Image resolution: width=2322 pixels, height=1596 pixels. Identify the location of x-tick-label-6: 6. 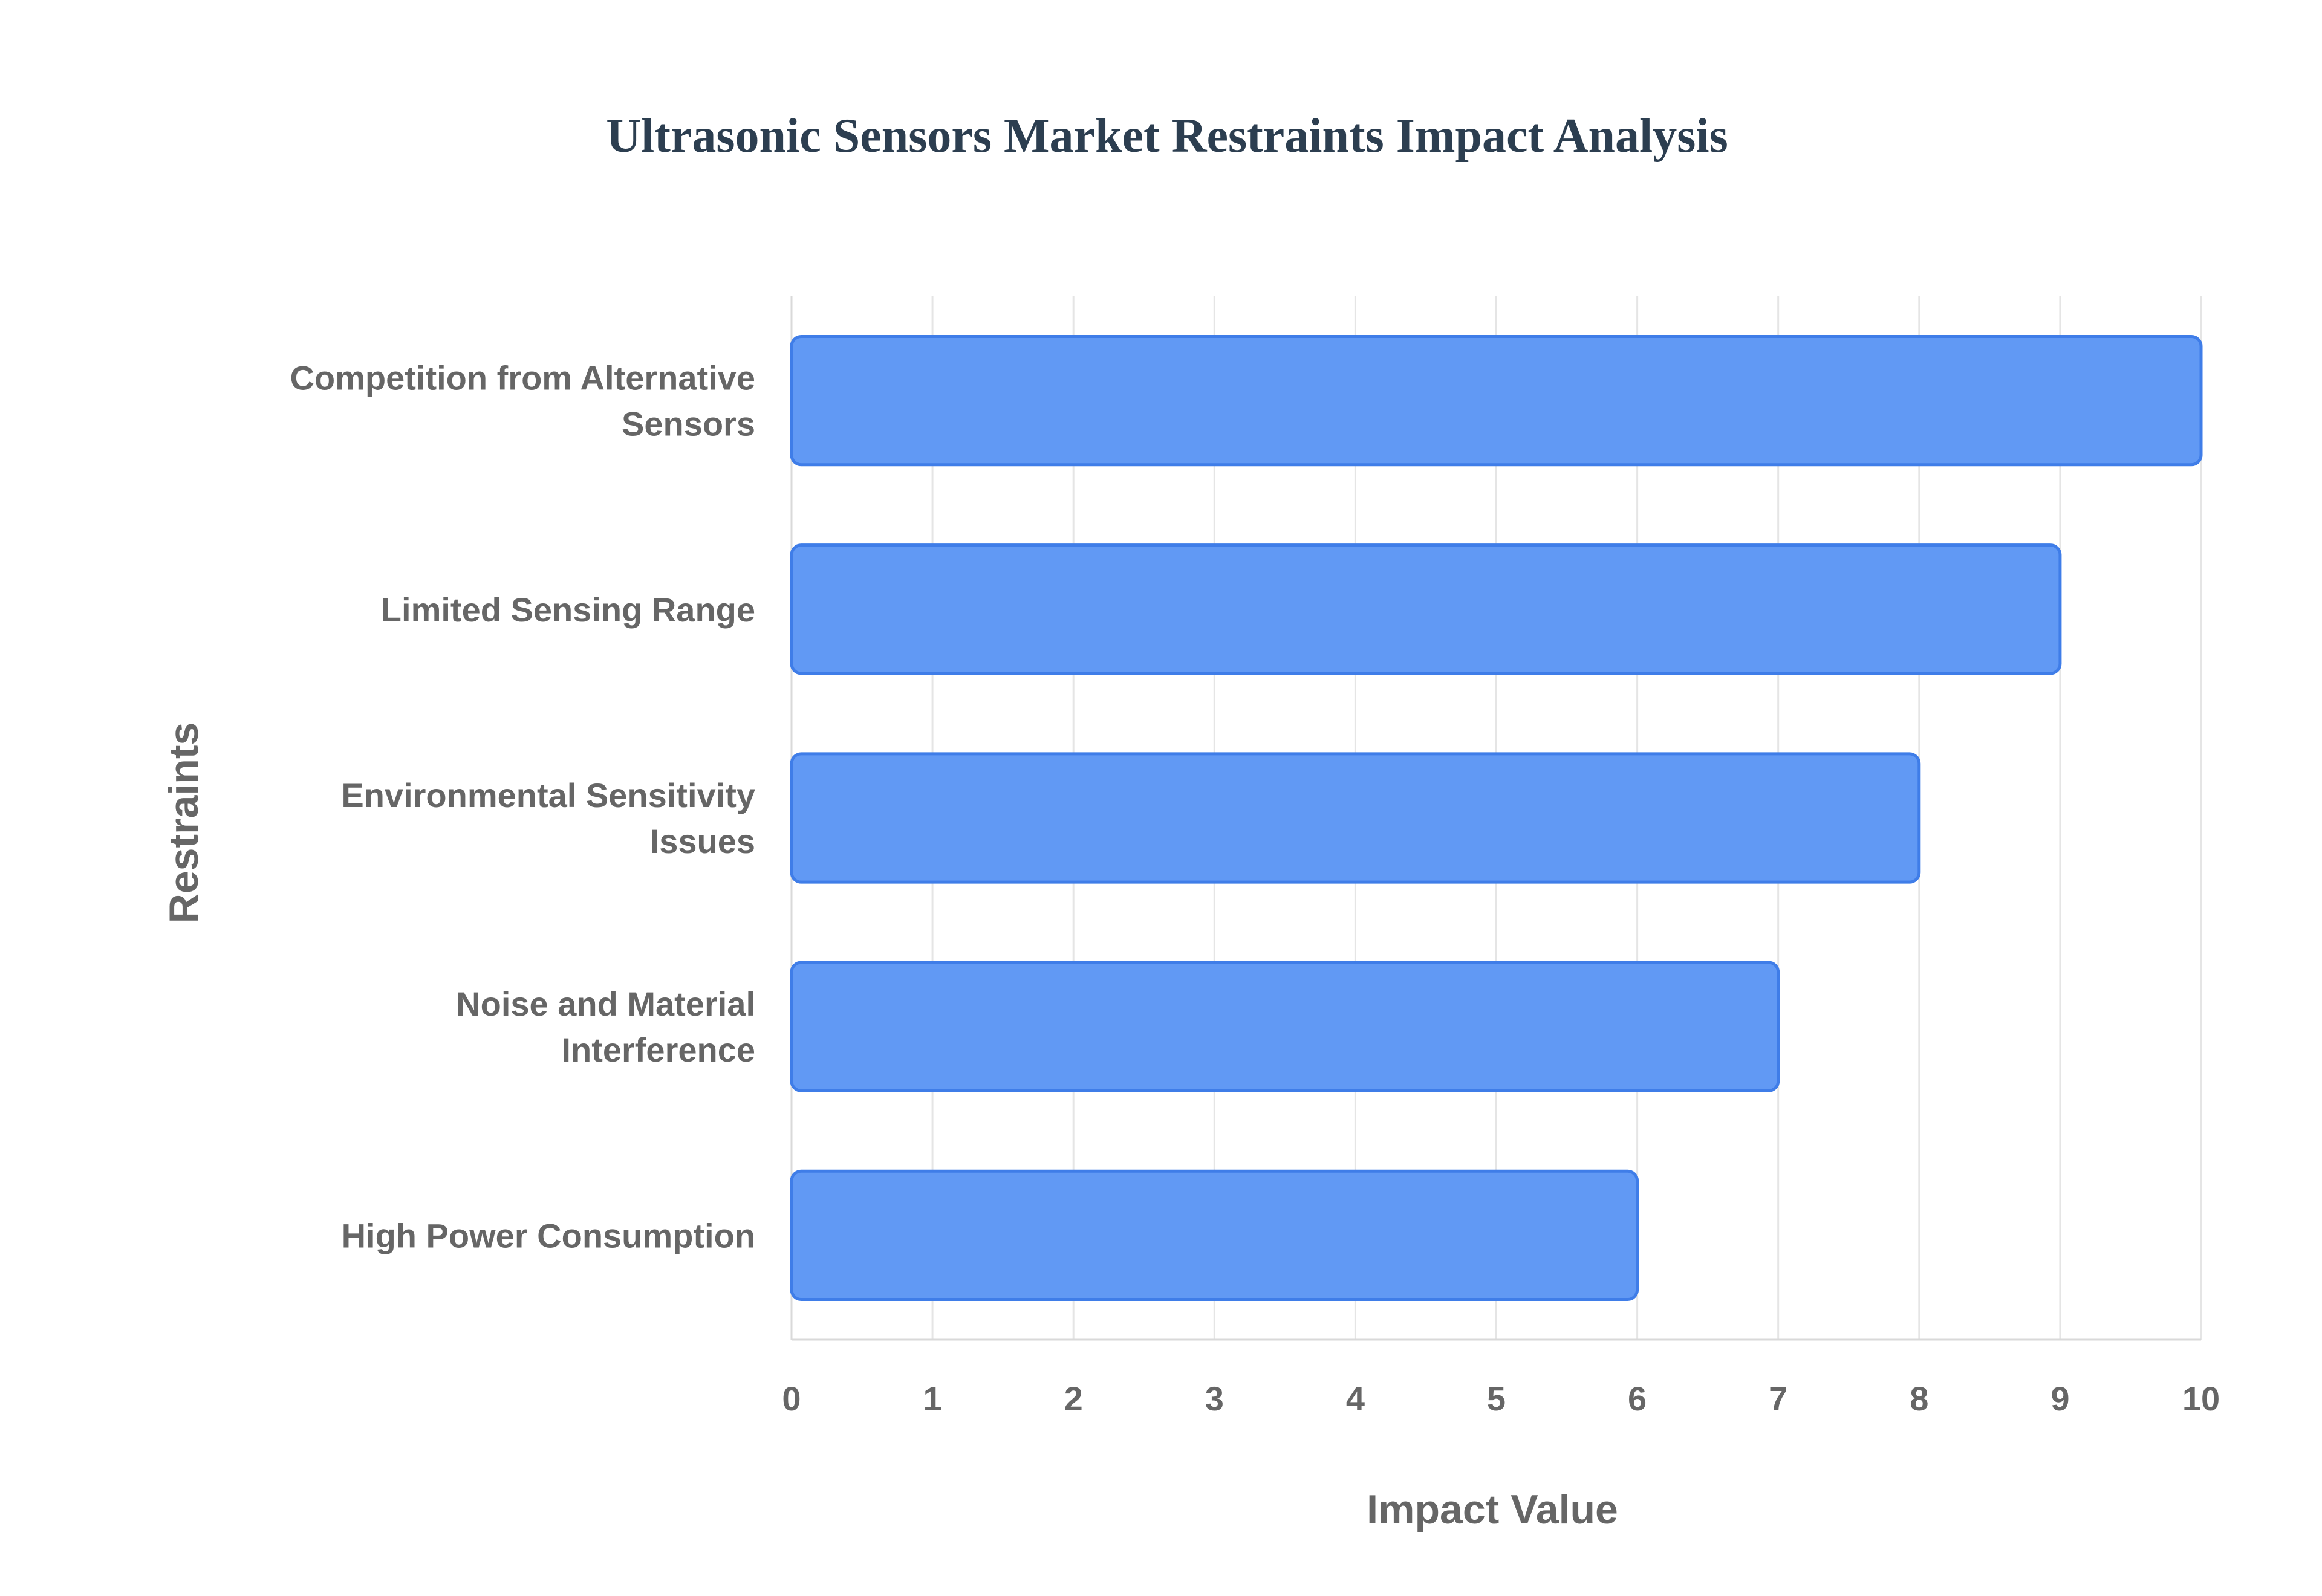
(1638, 1399).